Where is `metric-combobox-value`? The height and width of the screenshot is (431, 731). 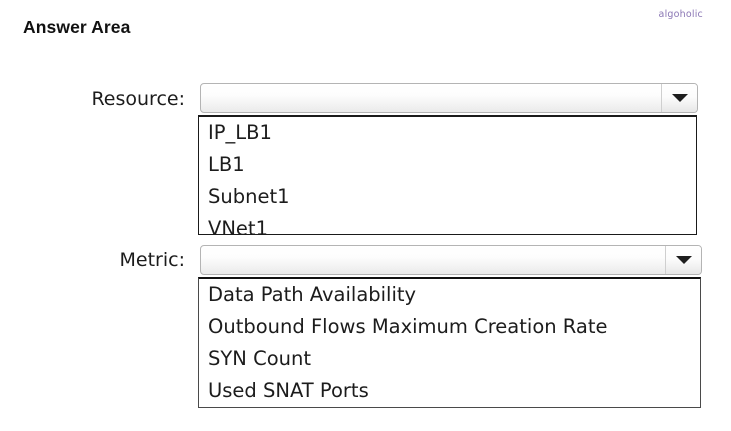 metric-combobox-value is located at coordinates (433, 260).